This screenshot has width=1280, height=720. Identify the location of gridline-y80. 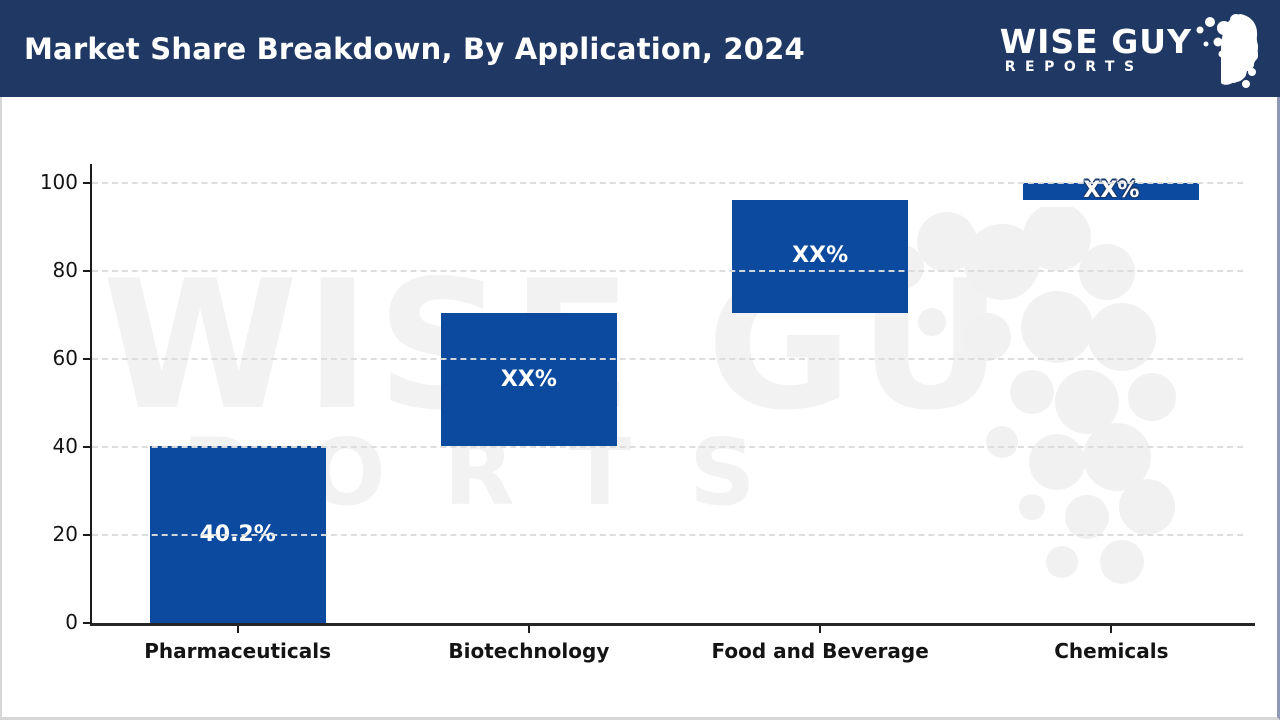
(667, 271).